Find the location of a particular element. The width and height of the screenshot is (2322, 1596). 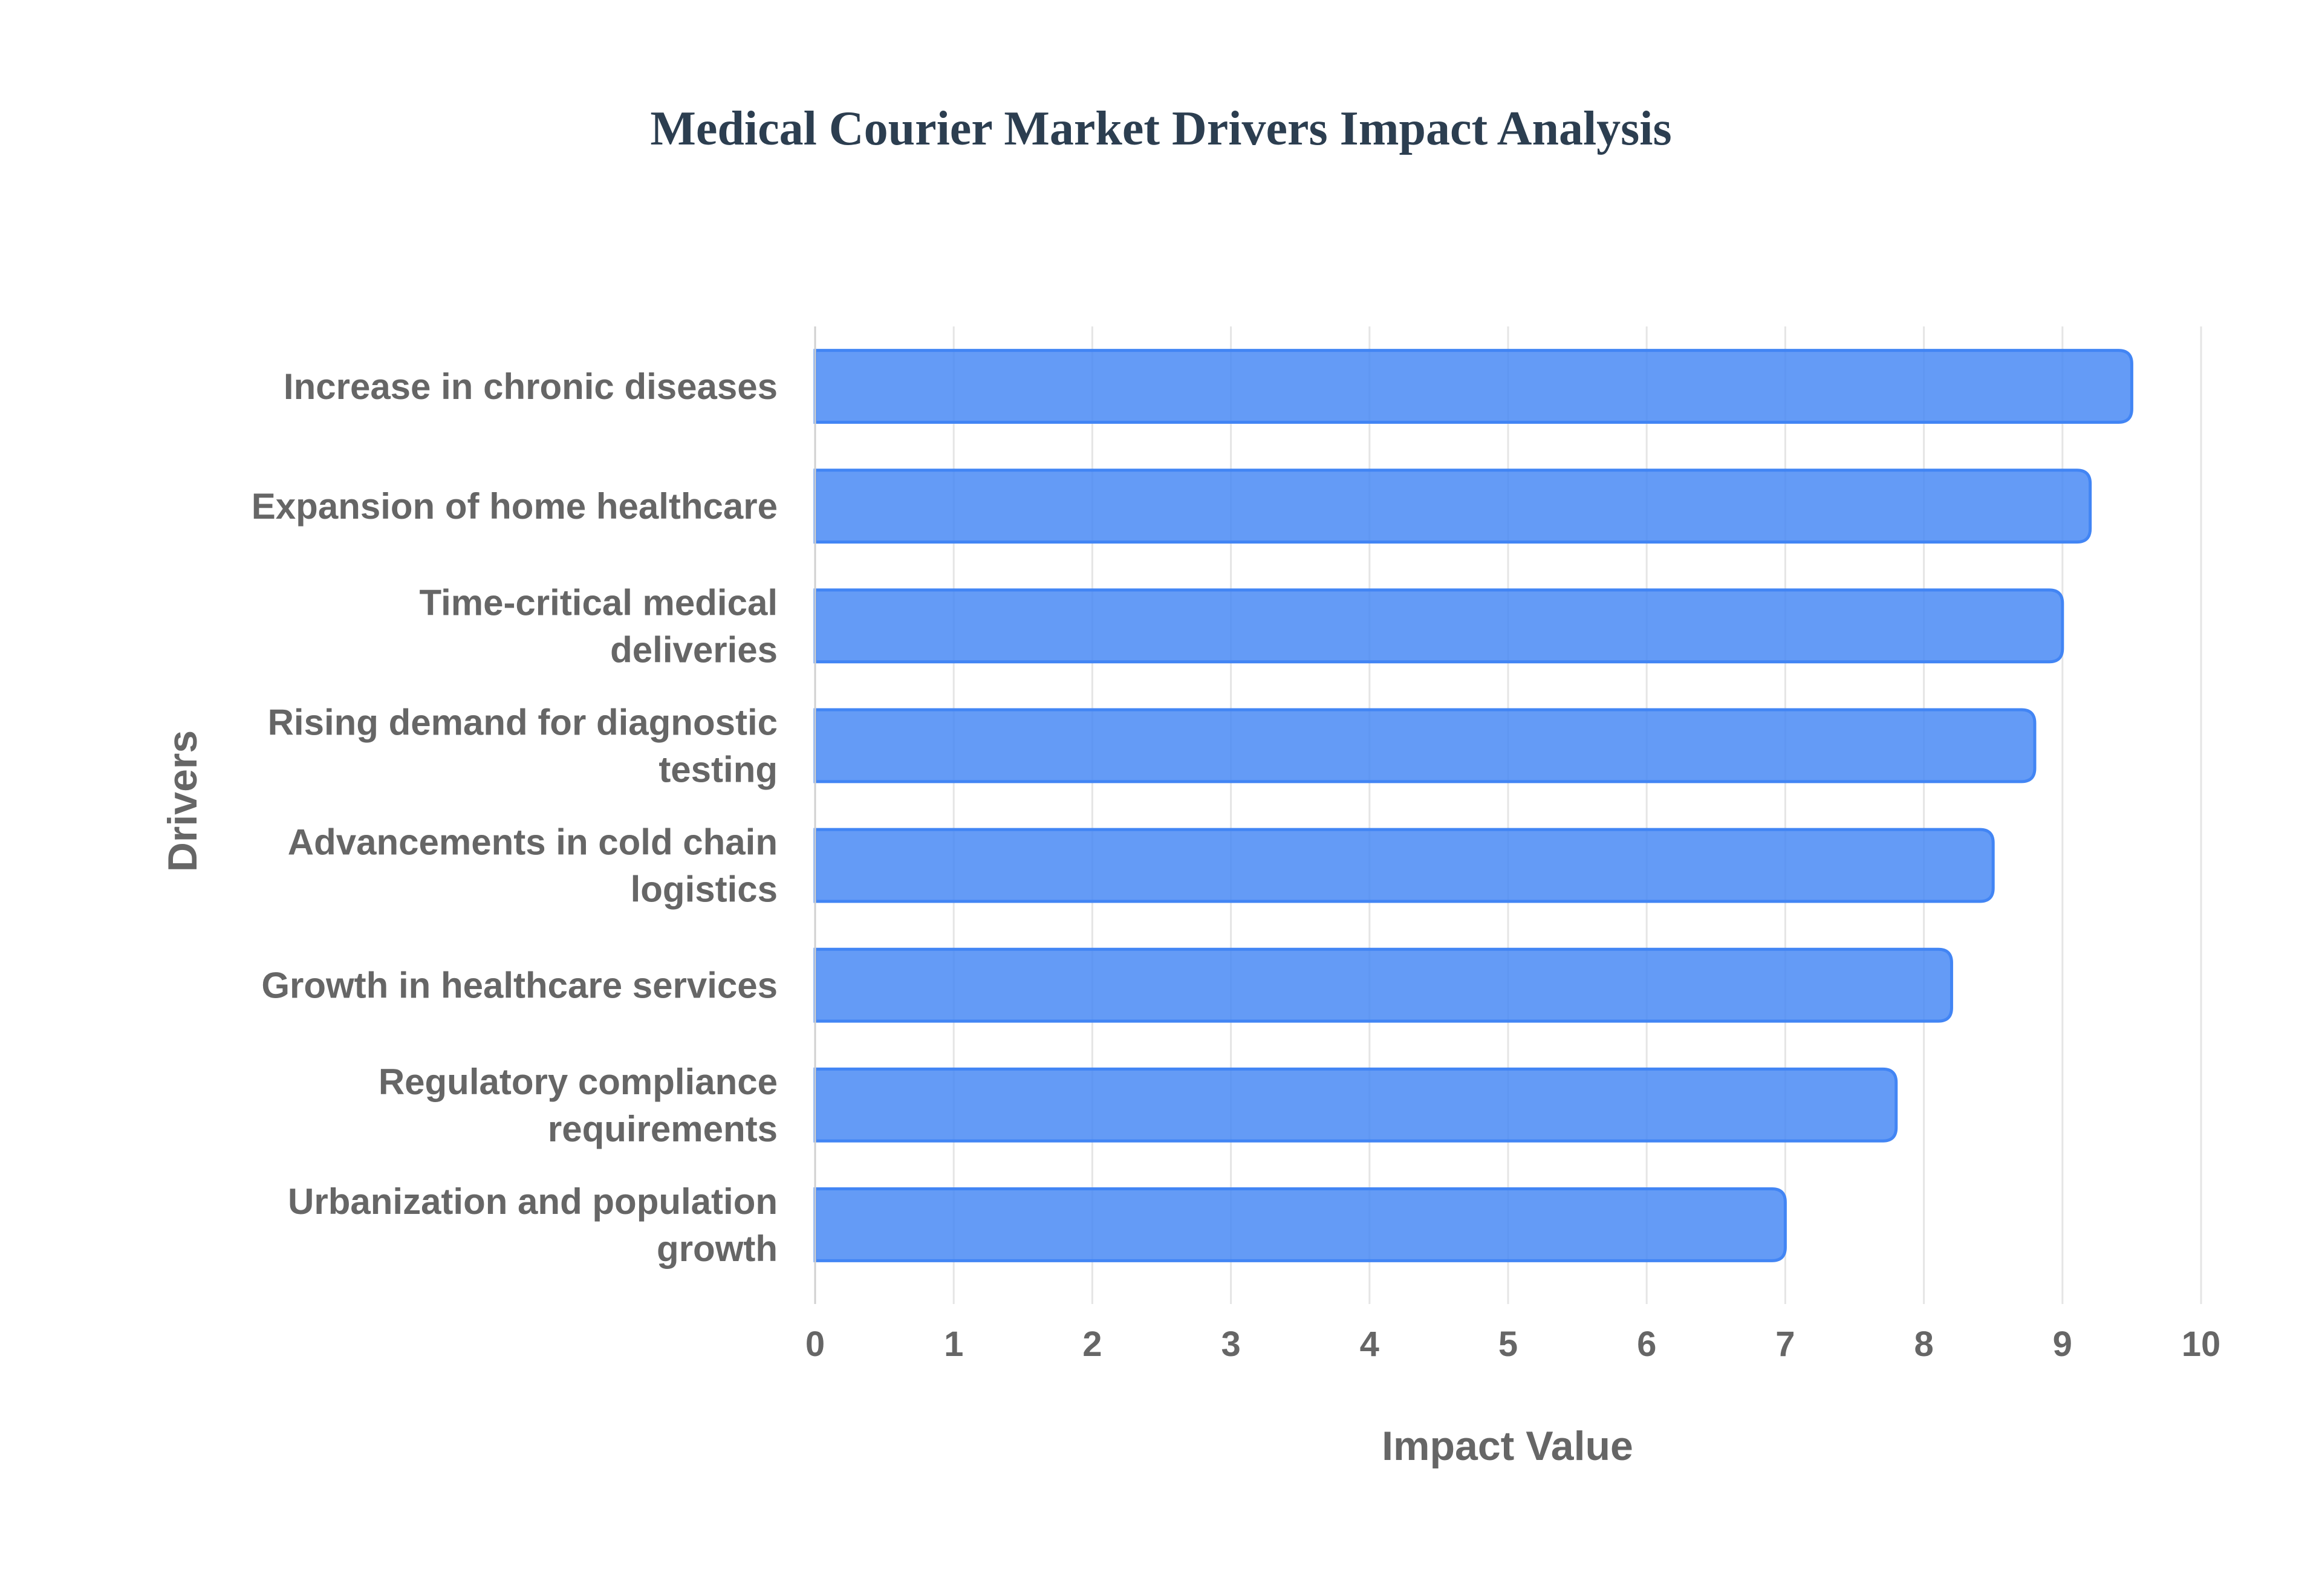

y-tick-label: Increase in chronic diseases is located at coordinates (531, 386).